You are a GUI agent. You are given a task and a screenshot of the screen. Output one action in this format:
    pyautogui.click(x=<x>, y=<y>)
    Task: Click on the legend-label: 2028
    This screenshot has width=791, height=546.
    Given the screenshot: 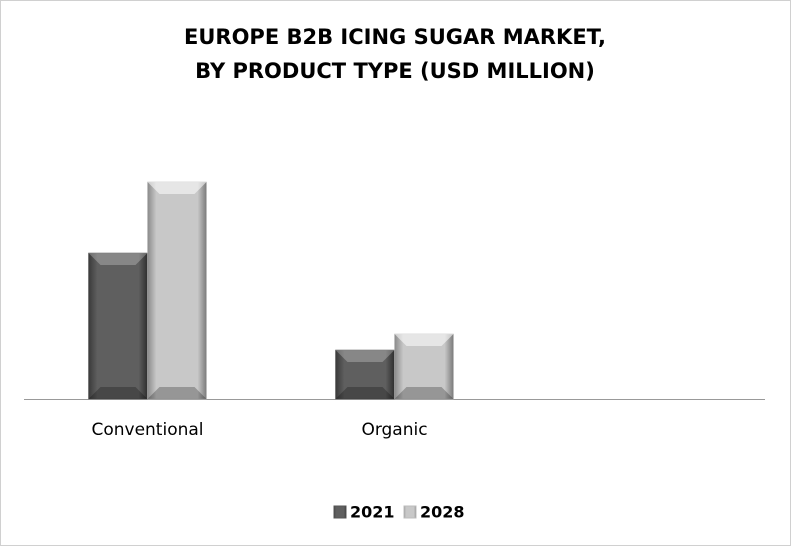 What is the action you would take?
    pyautogui.click(x=442, y=512)
    